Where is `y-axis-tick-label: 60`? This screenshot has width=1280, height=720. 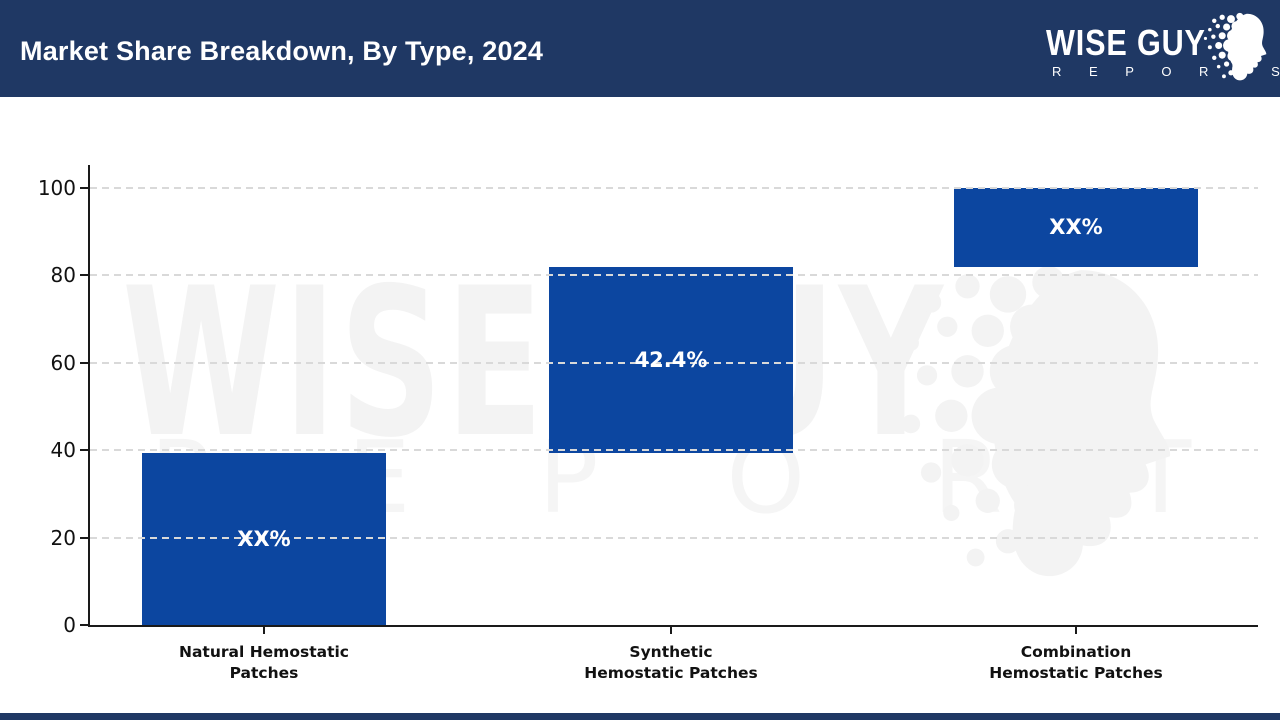
y-axis-tick-label: 60 is located at coordinates (63, 362).